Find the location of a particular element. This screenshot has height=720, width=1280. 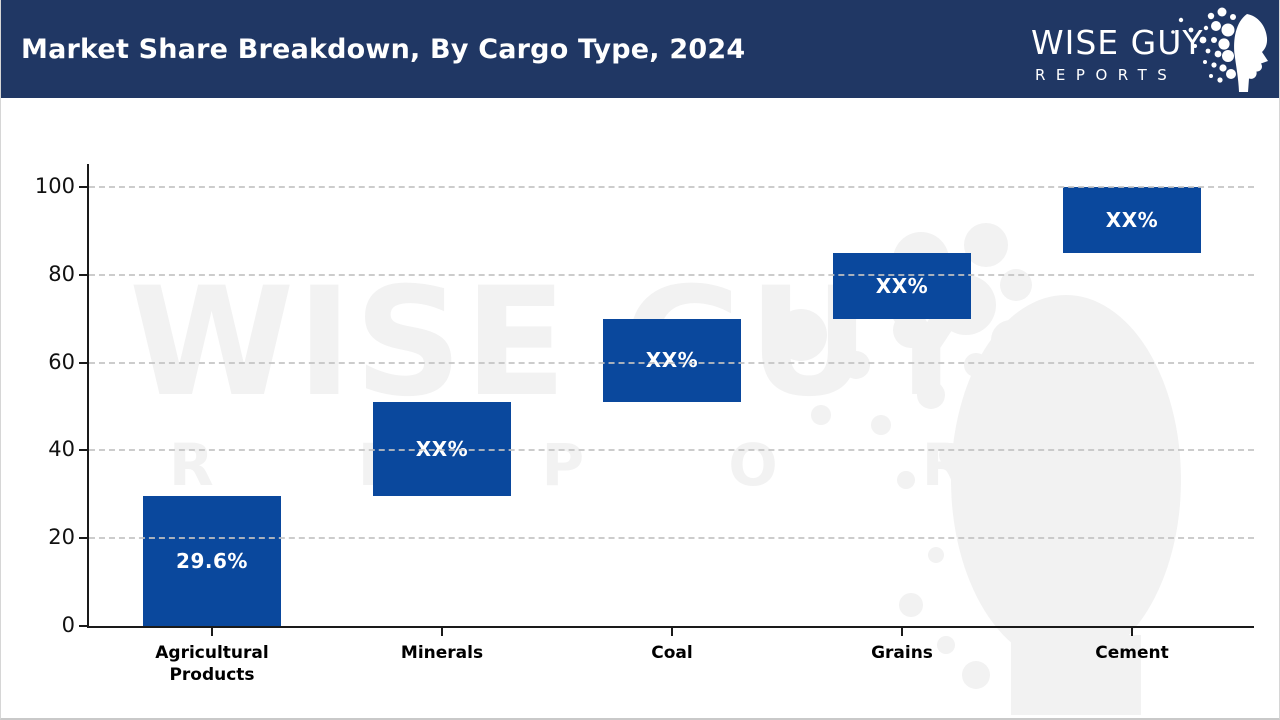

logo-line2-text: REPORTS is located at coordinates (1106, 75).